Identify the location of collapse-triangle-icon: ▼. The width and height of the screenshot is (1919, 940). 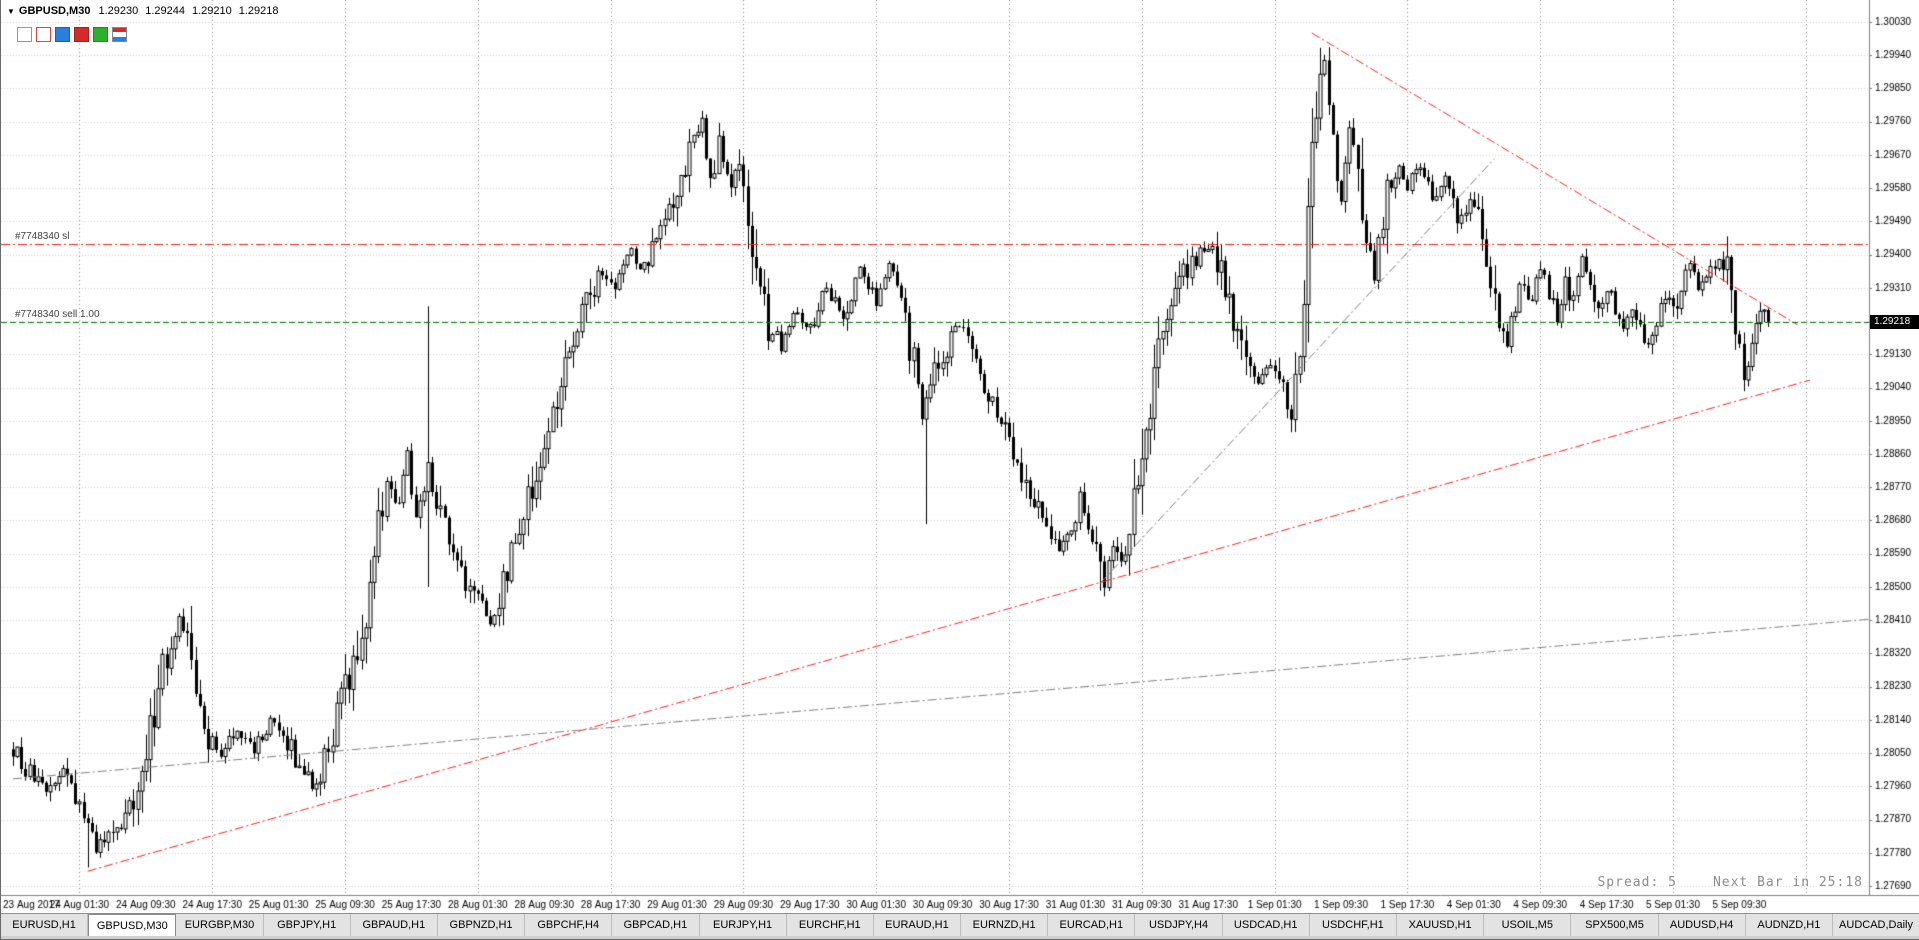
(11, 11).